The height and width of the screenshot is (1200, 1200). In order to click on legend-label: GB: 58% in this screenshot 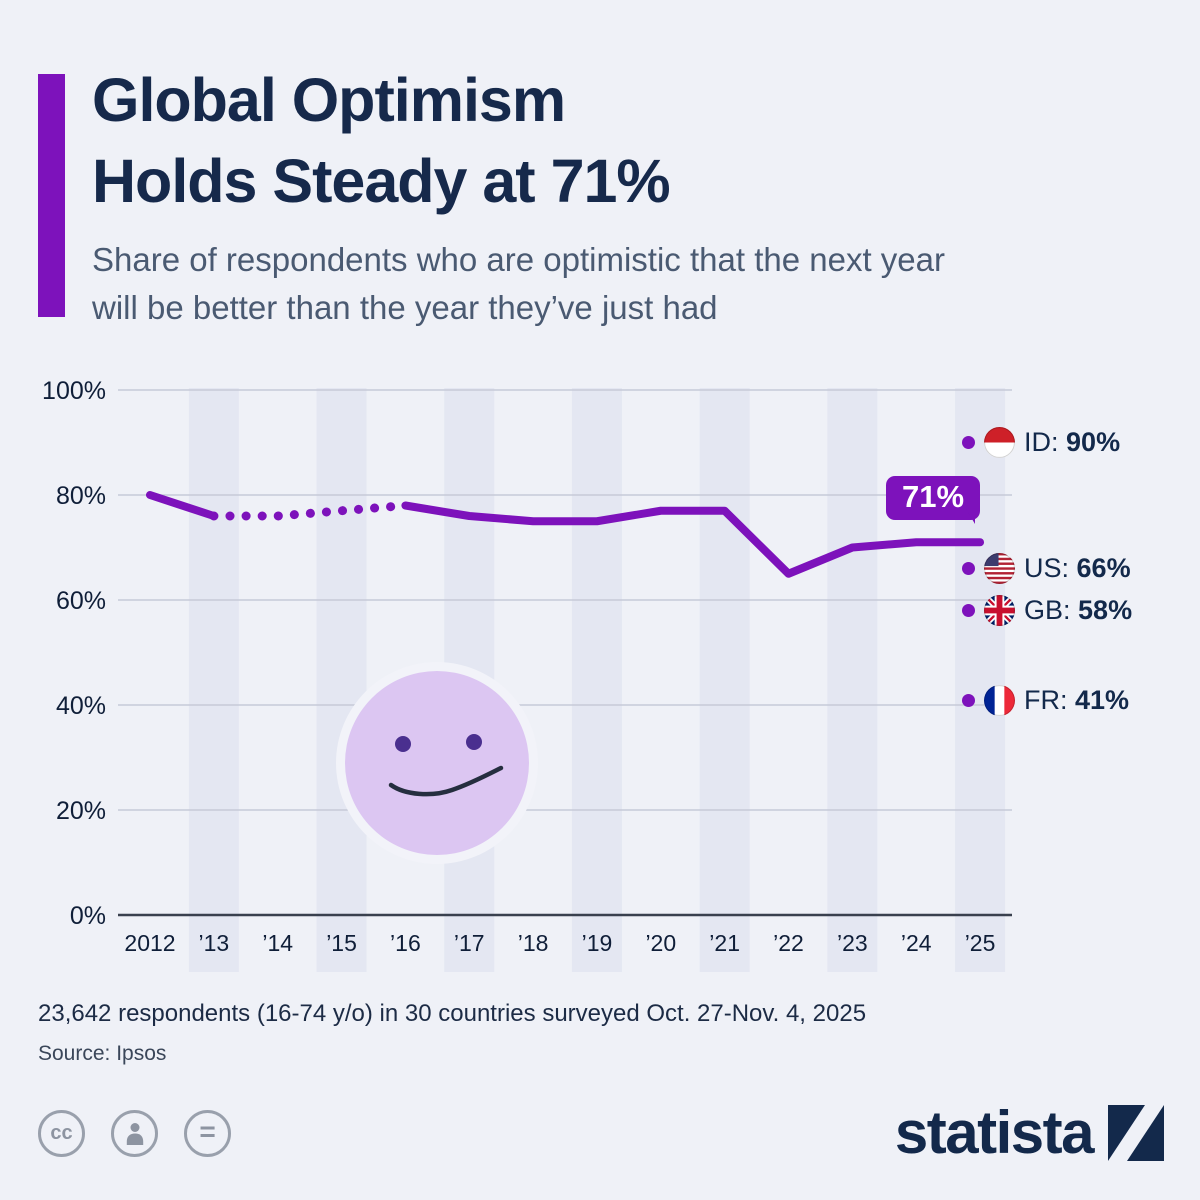, I will do `click(1078, 609)`.